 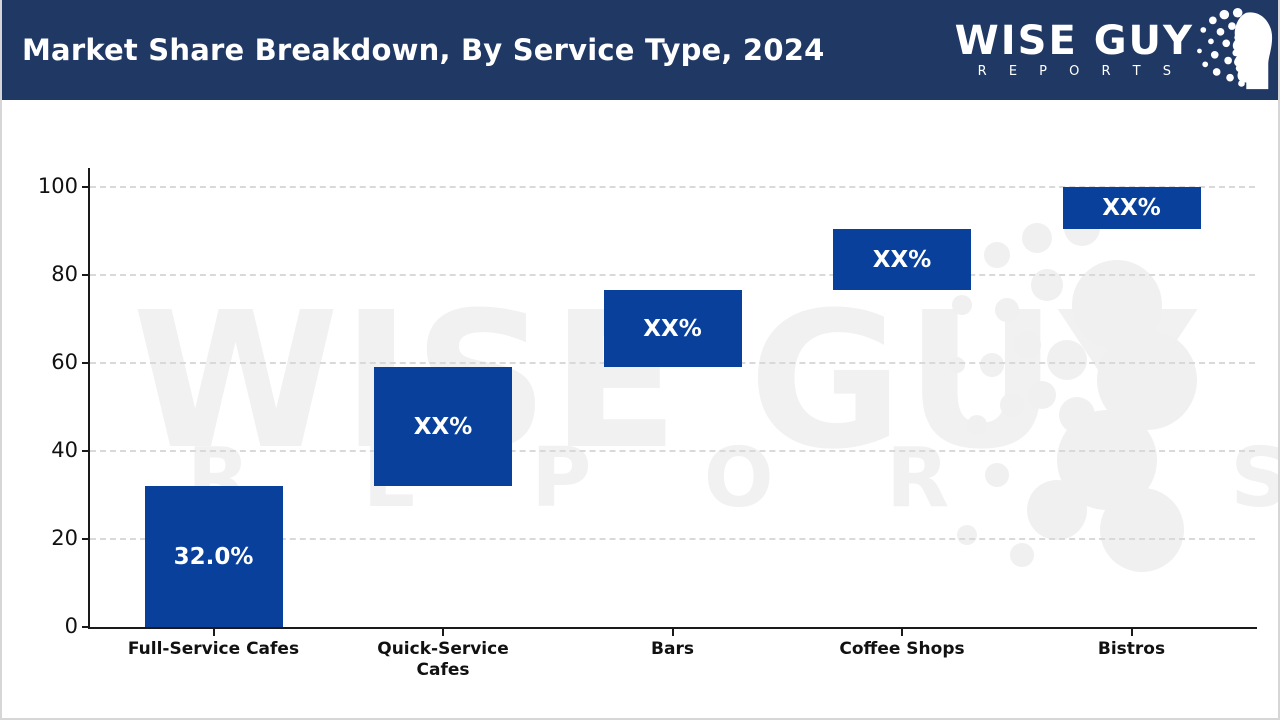 What do you see at coordinates (902, 649) in the screenshot?
I see `x-tick-label: Coffee Shops` at bounding box center [902, 649].